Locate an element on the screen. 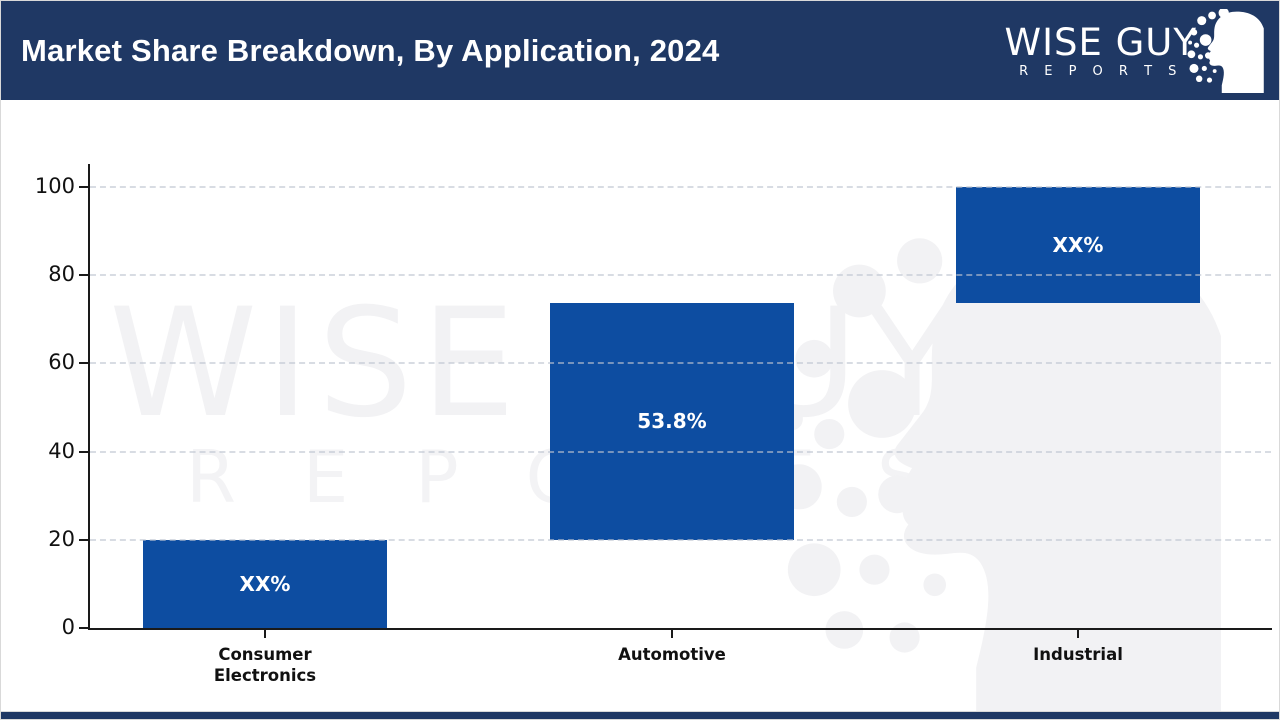 The height and width of the screenshot is (720, 1280). logo-text: WISE GUY R E P O R T S is located at coordinates (1101, 51).